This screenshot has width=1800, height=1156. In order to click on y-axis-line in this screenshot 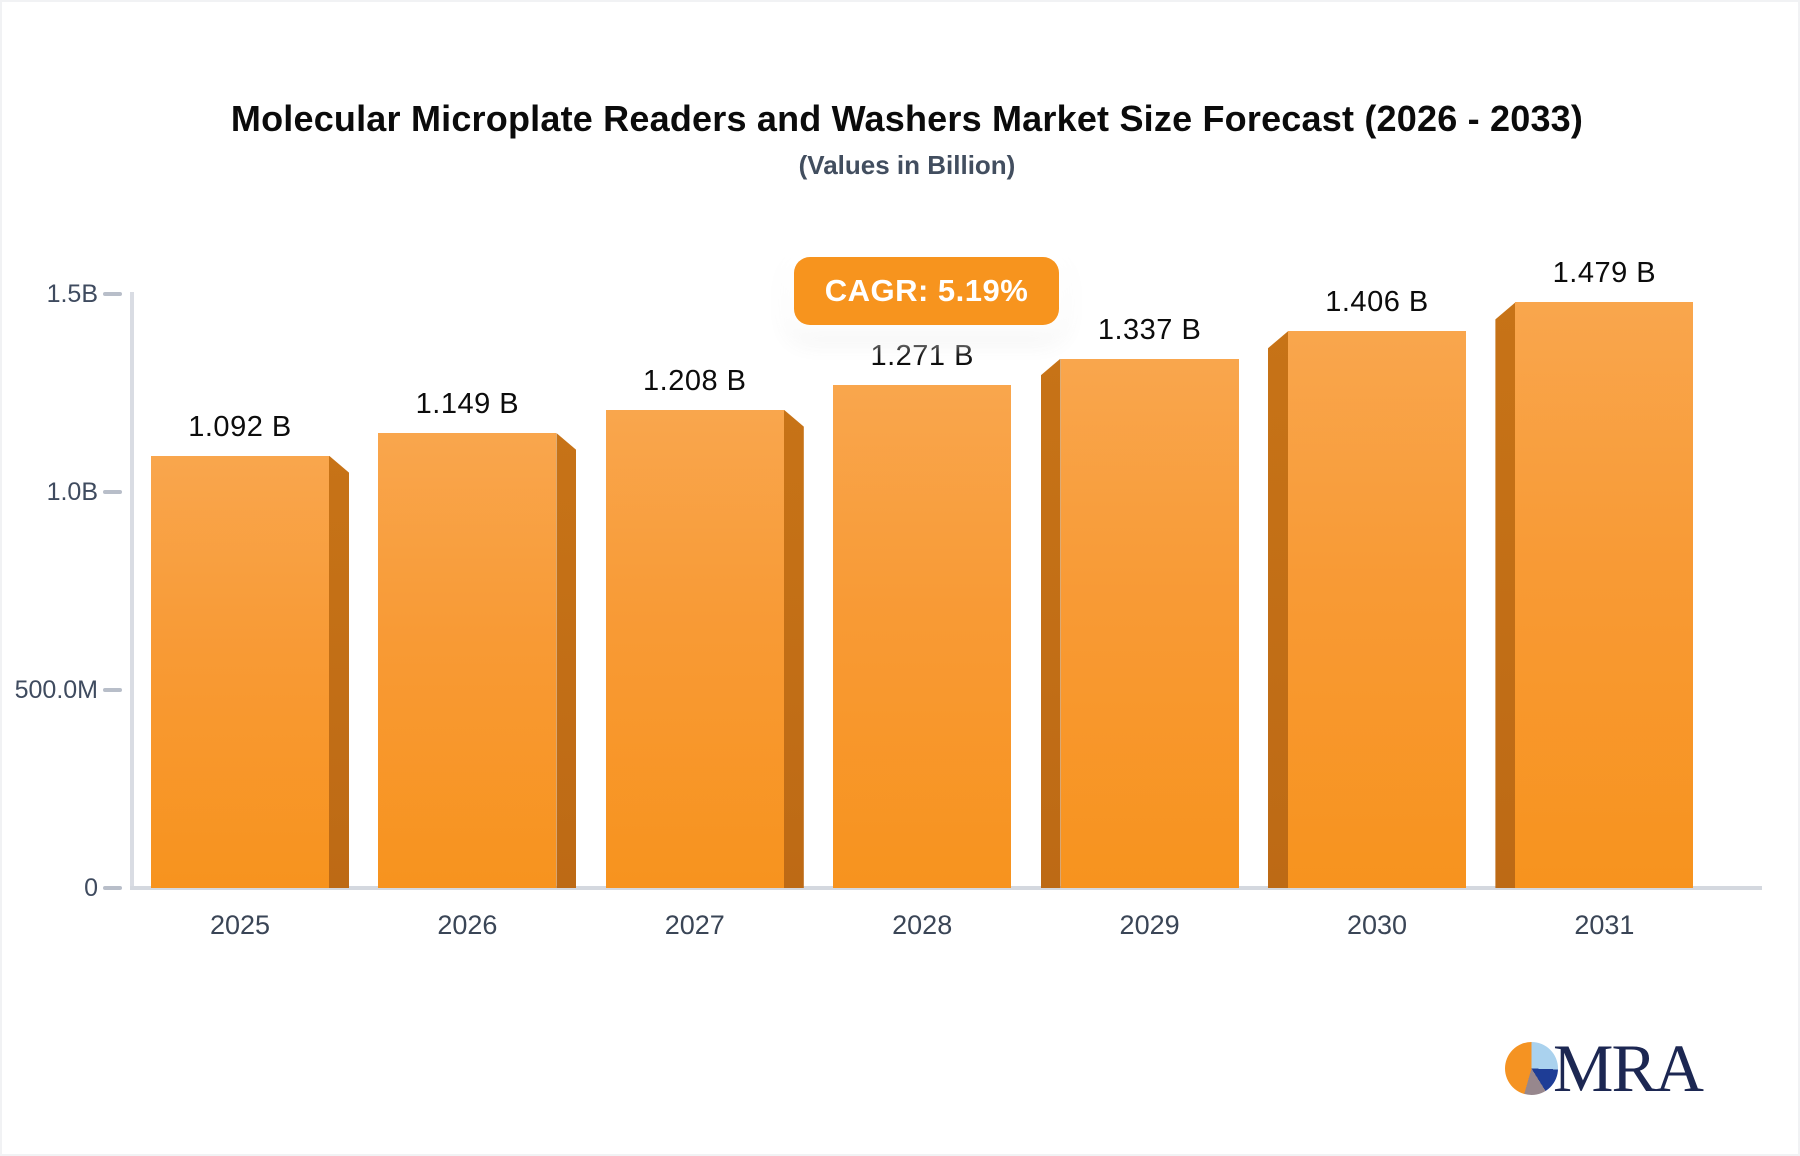, I will do `click(132, 590)`.